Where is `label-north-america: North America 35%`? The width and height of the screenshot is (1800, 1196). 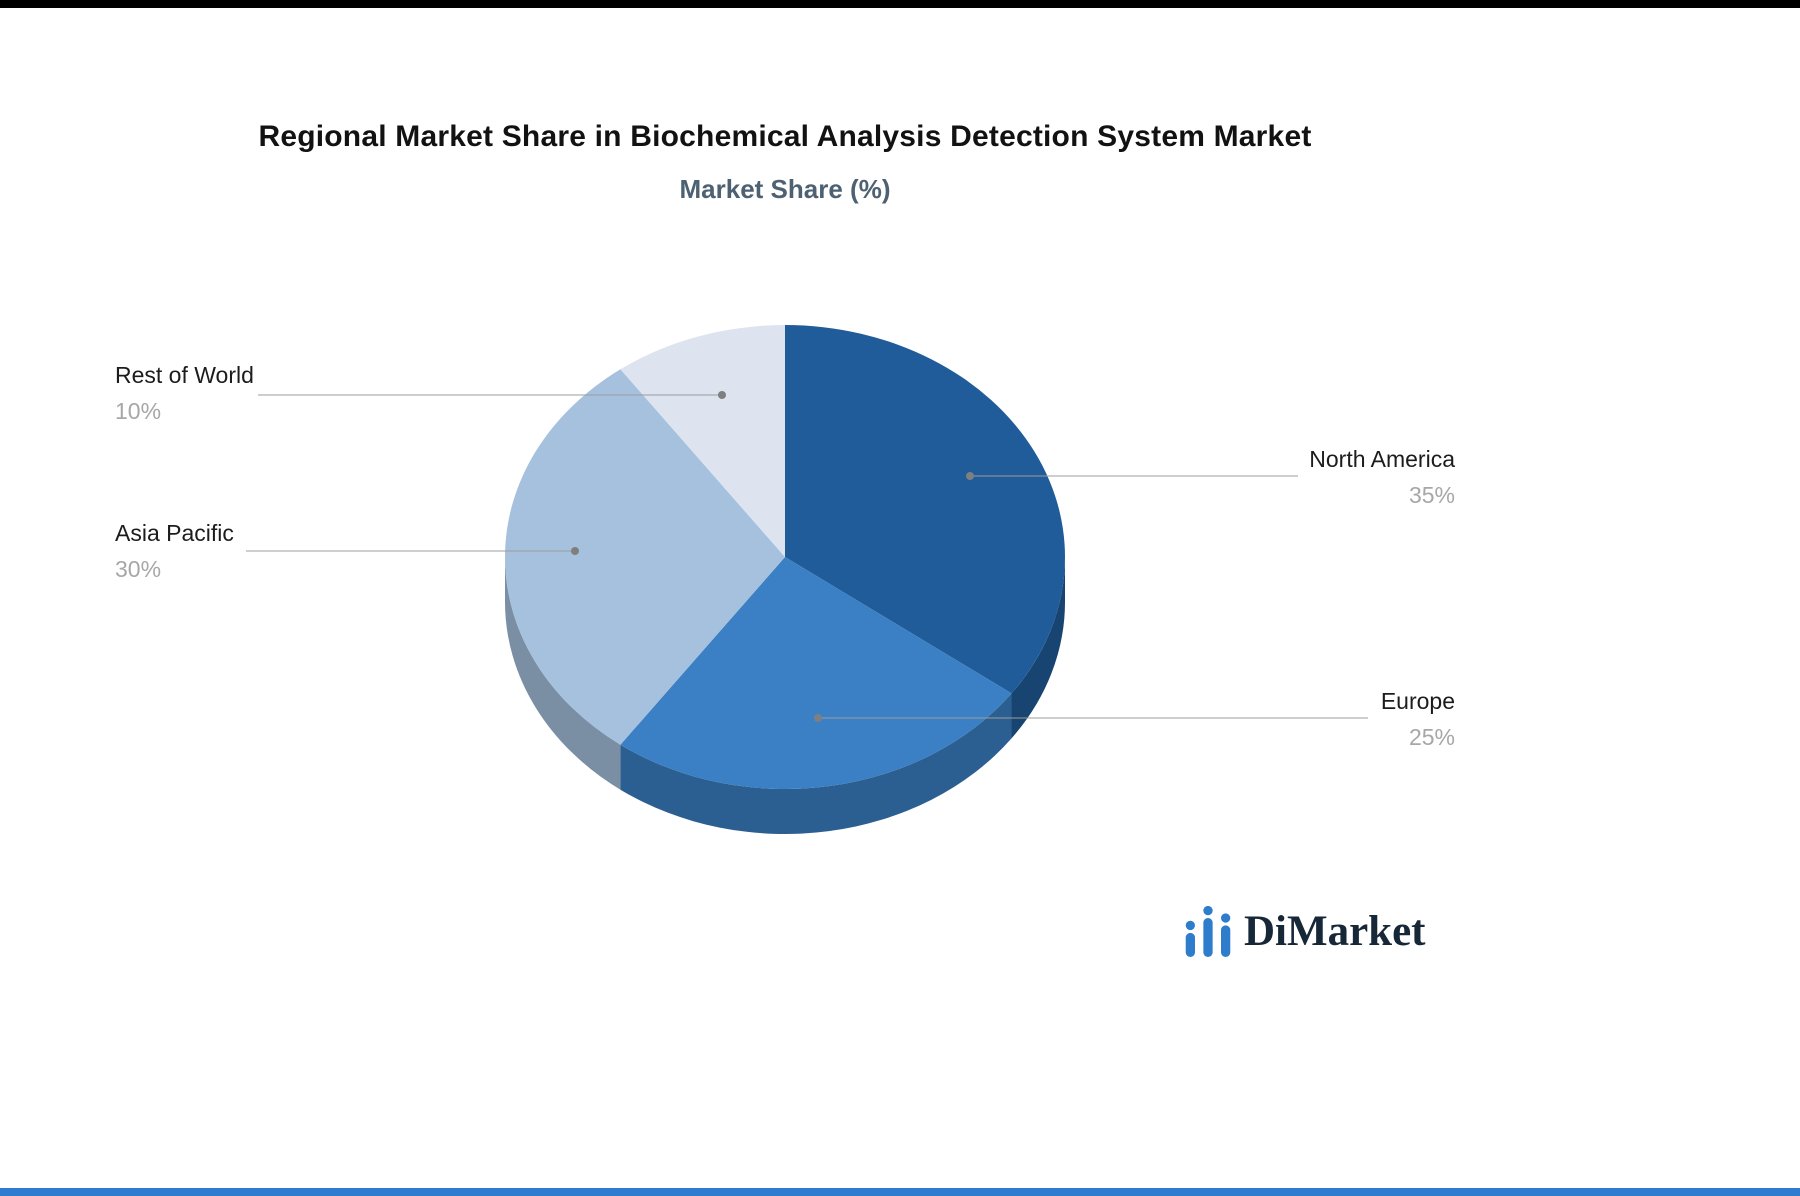
label-north-america: North America 35% is located at coordinates (1382, 477).